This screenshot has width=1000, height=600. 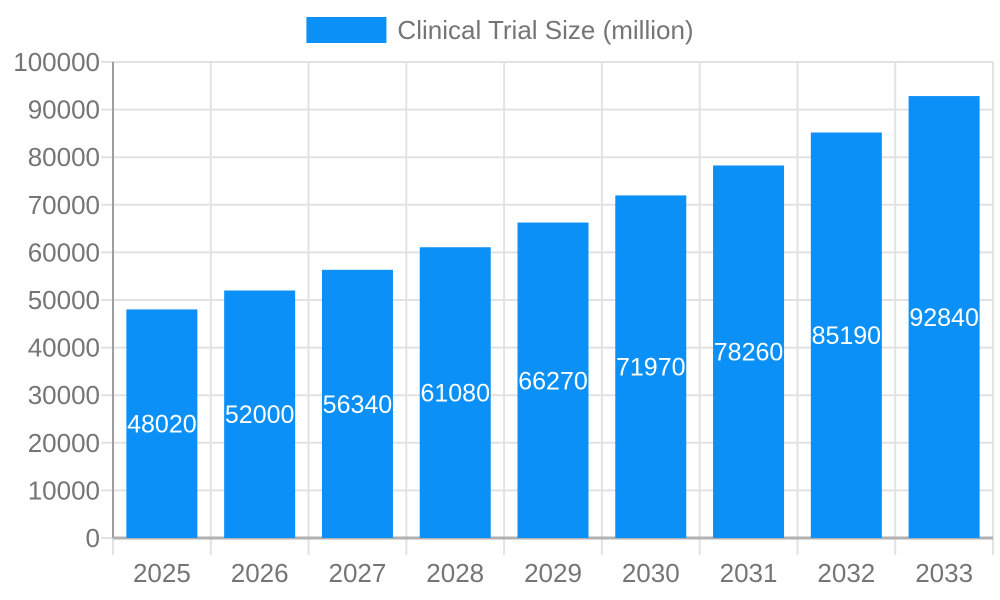 I want to click on y-axis-tick-label: 50000, so click(x=64, y=300).